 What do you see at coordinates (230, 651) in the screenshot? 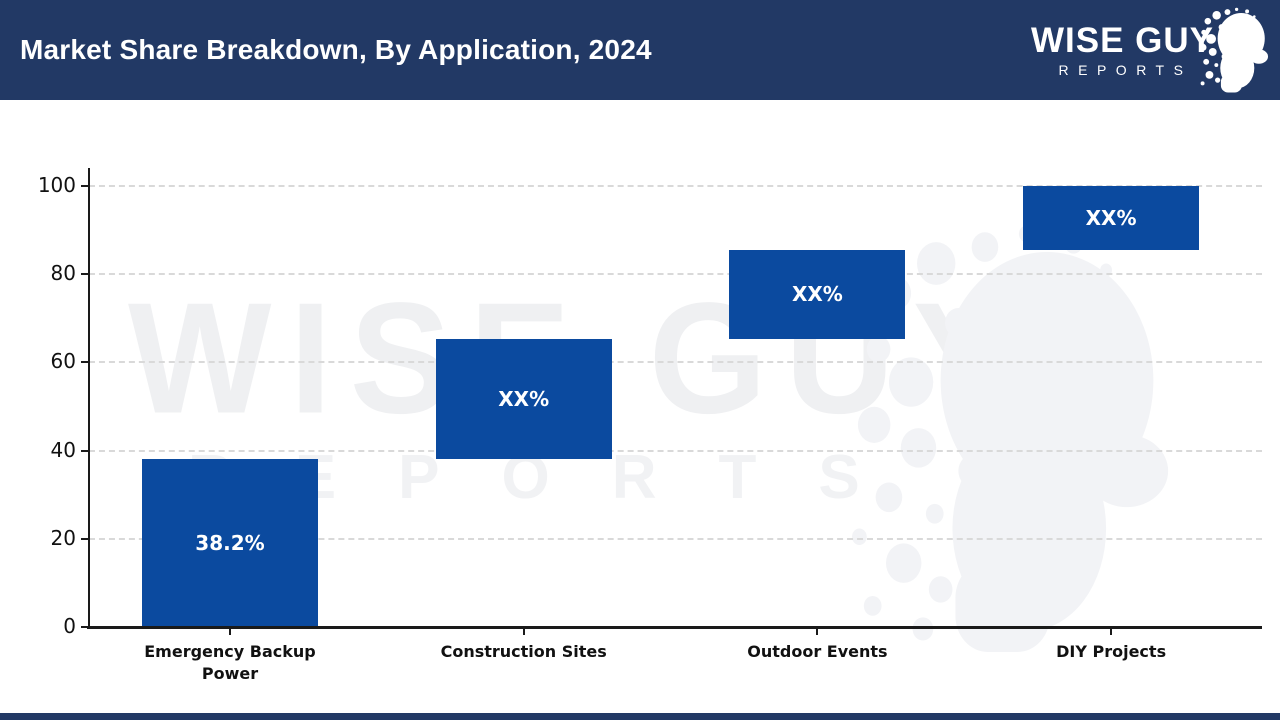
I see `x-category-label-line: Emergency Backup` at bounding box center [230, 651].